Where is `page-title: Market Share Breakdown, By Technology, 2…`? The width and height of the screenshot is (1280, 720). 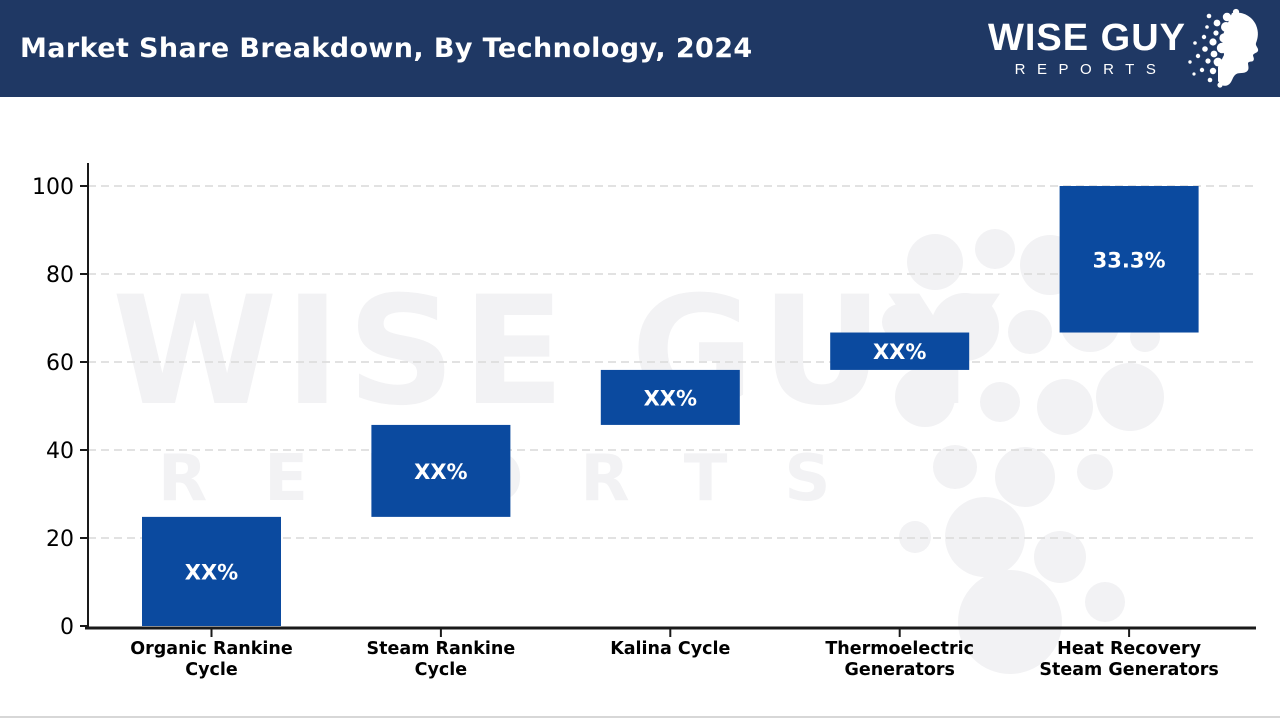
page-title: Market Share Breakdown, By Technology, 2… is located at coordinates (386, 48).